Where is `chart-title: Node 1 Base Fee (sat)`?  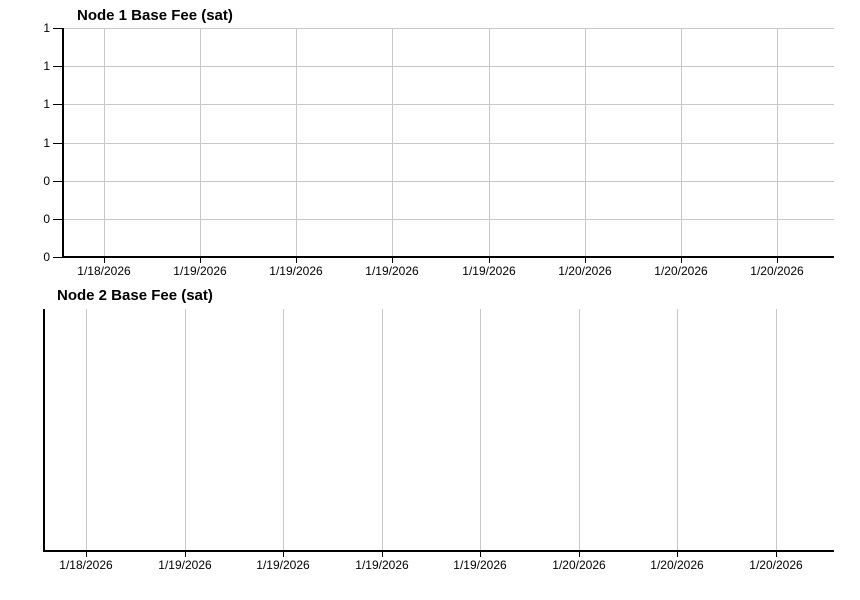
chart-title: Node 1 Base Fee (sat) is located at coordinates (155, 15).